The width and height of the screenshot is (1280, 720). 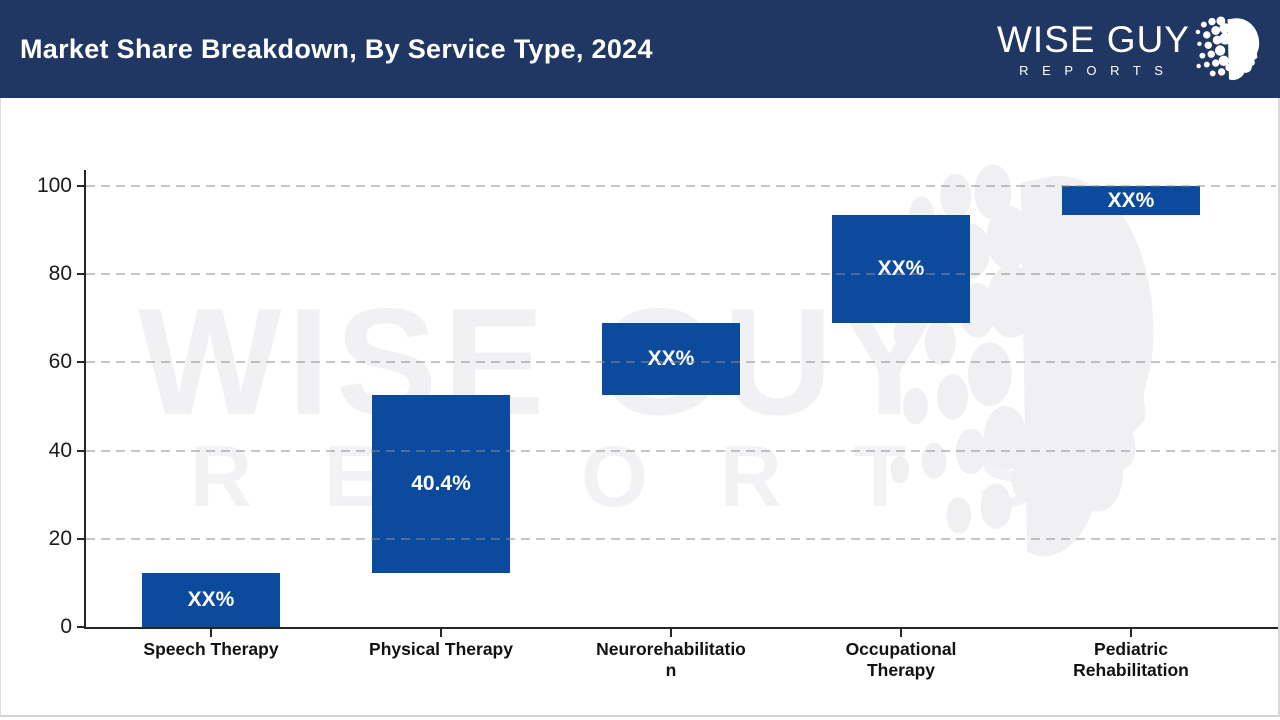 What do you see at coordinates (60, 274) in the screenshot?
I see `y-tick-label: 80` at bounding box center [60, 274].